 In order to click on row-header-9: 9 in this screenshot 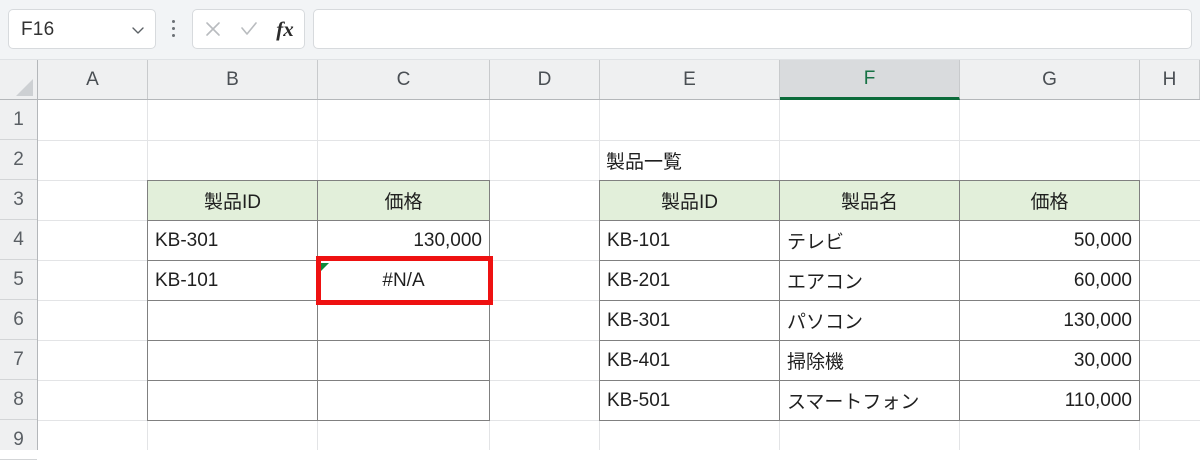, I will do `click(18, 440)`.